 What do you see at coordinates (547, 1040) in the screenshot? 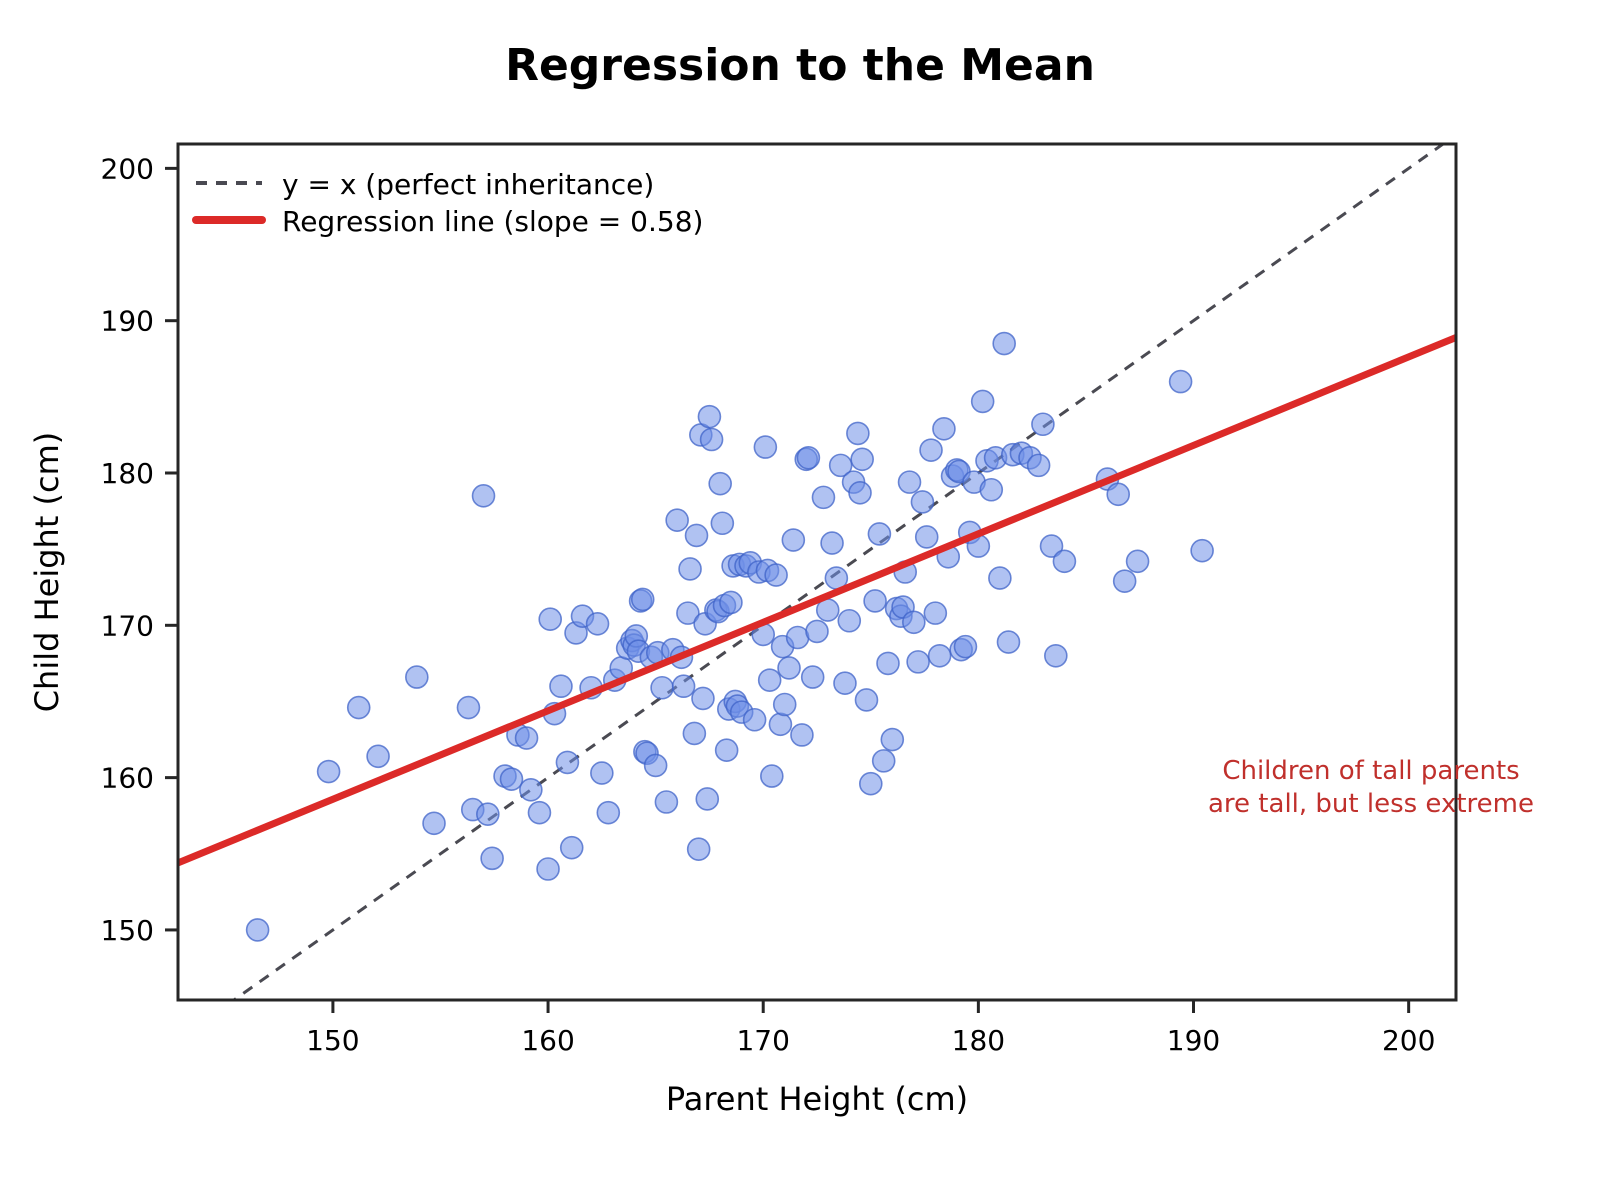
I see `x-tick-label: 160` at bounding box center [547, 1040].